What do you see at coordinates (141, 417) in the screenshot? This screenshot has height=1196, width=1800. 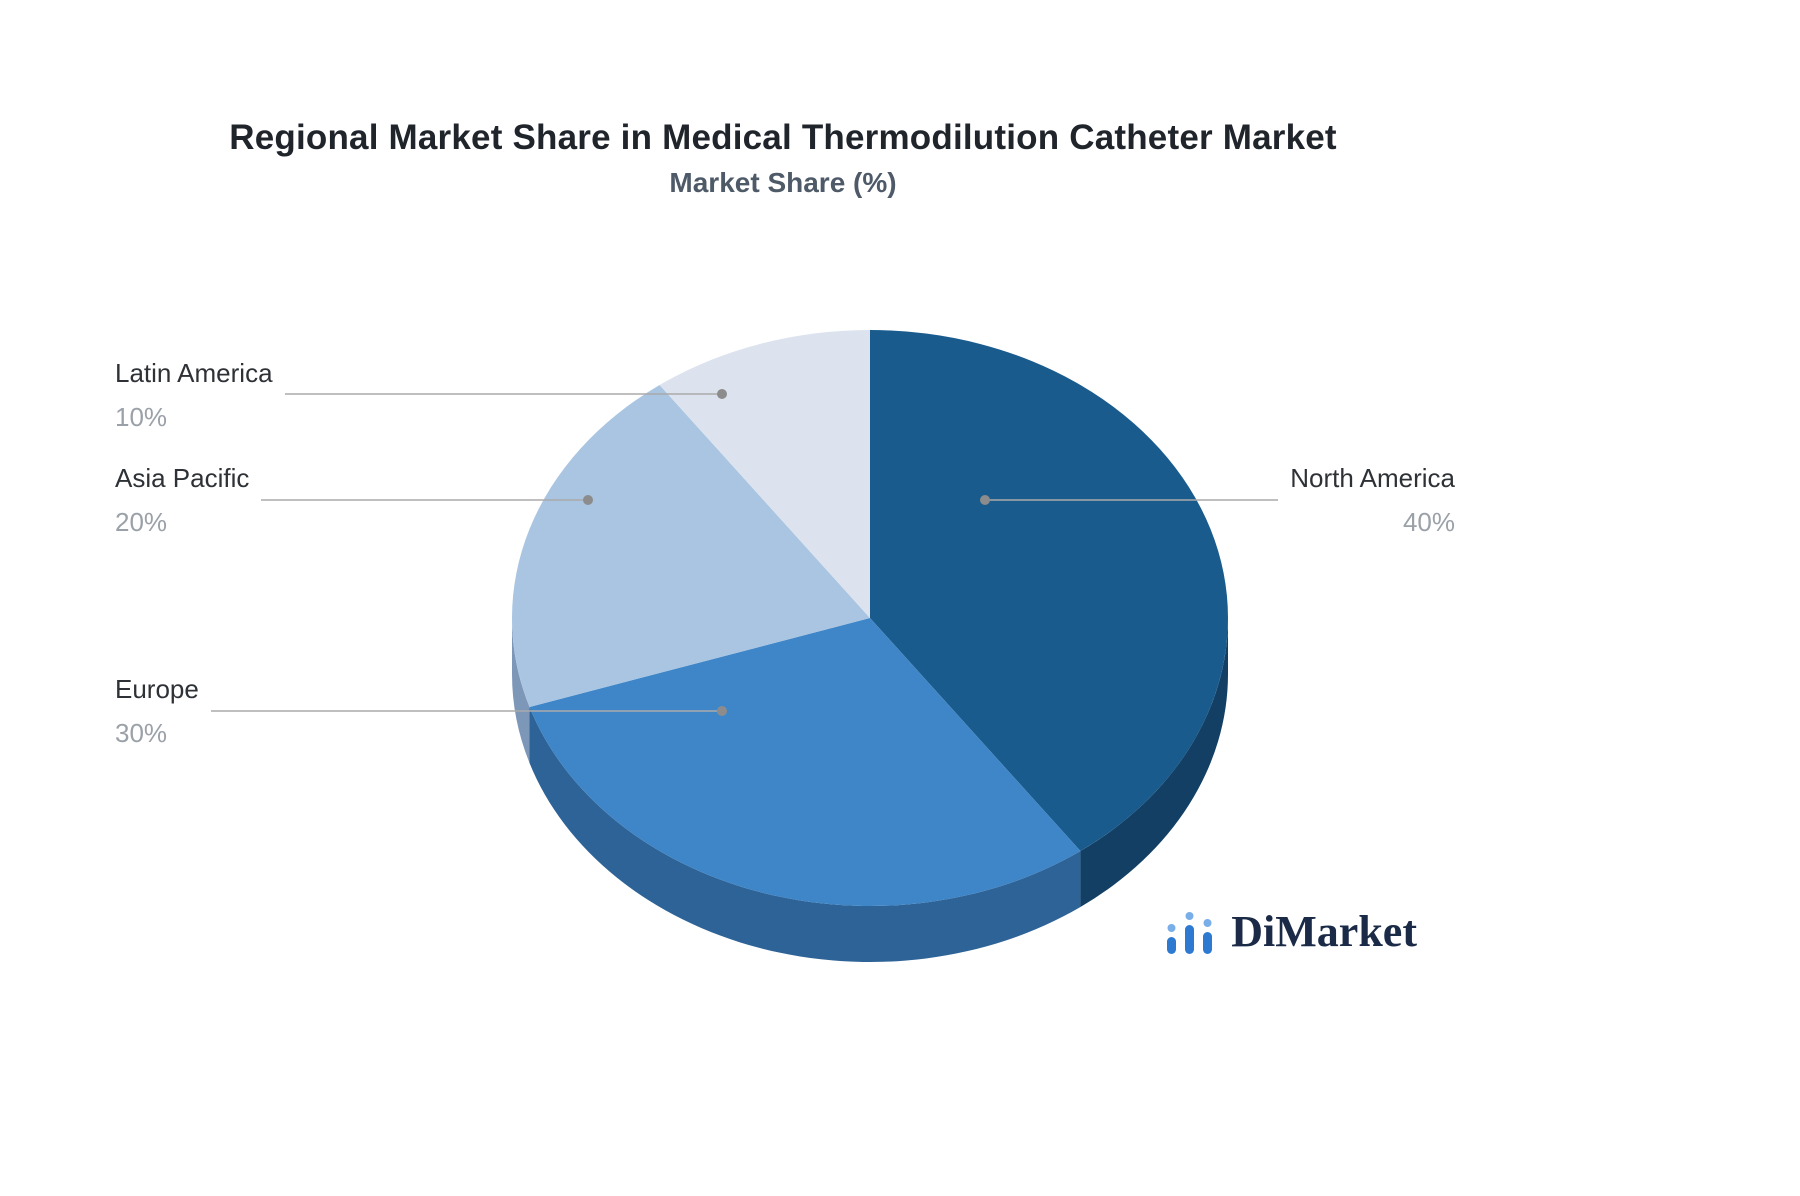 I see `slice-value-text: 10%` at bounding box center [141, 417].